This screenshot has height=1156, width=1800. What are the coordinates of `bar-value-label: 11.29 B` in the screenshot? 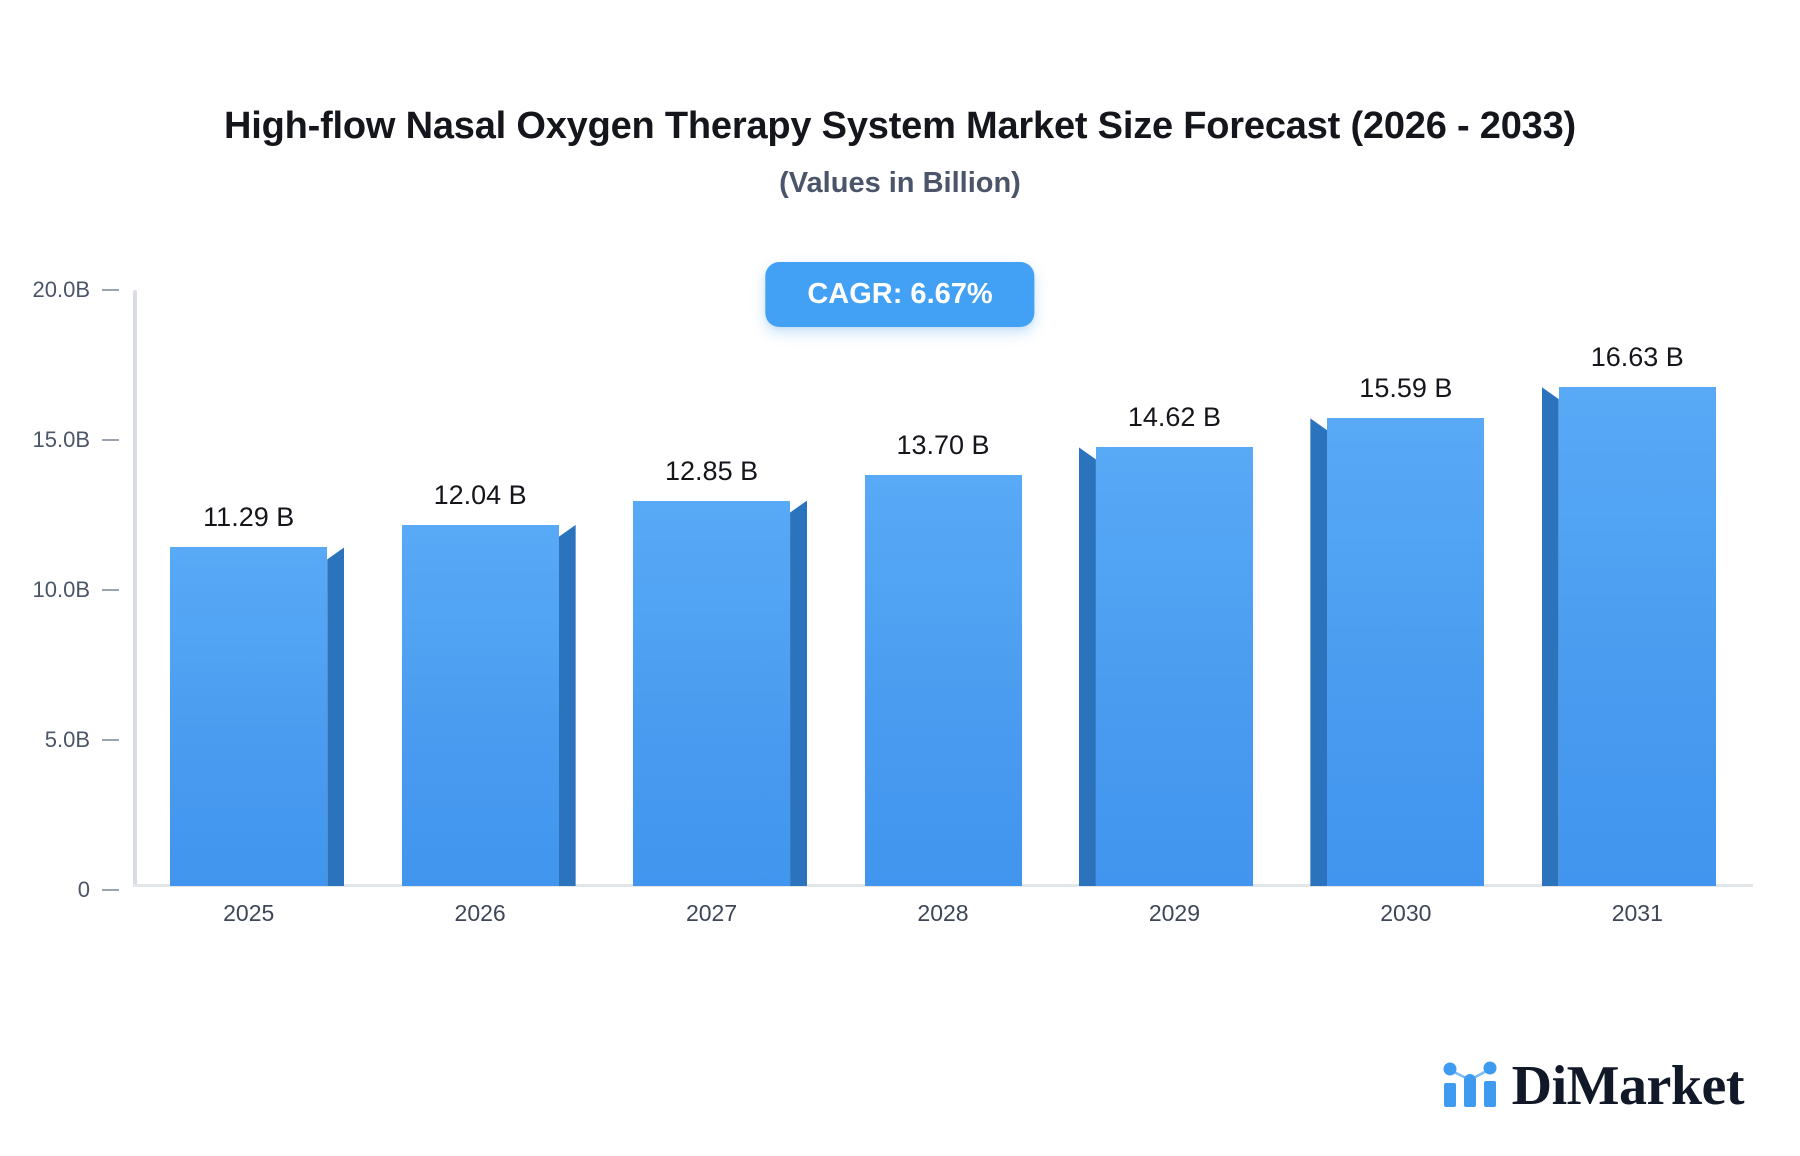 It's located at (249, 517).